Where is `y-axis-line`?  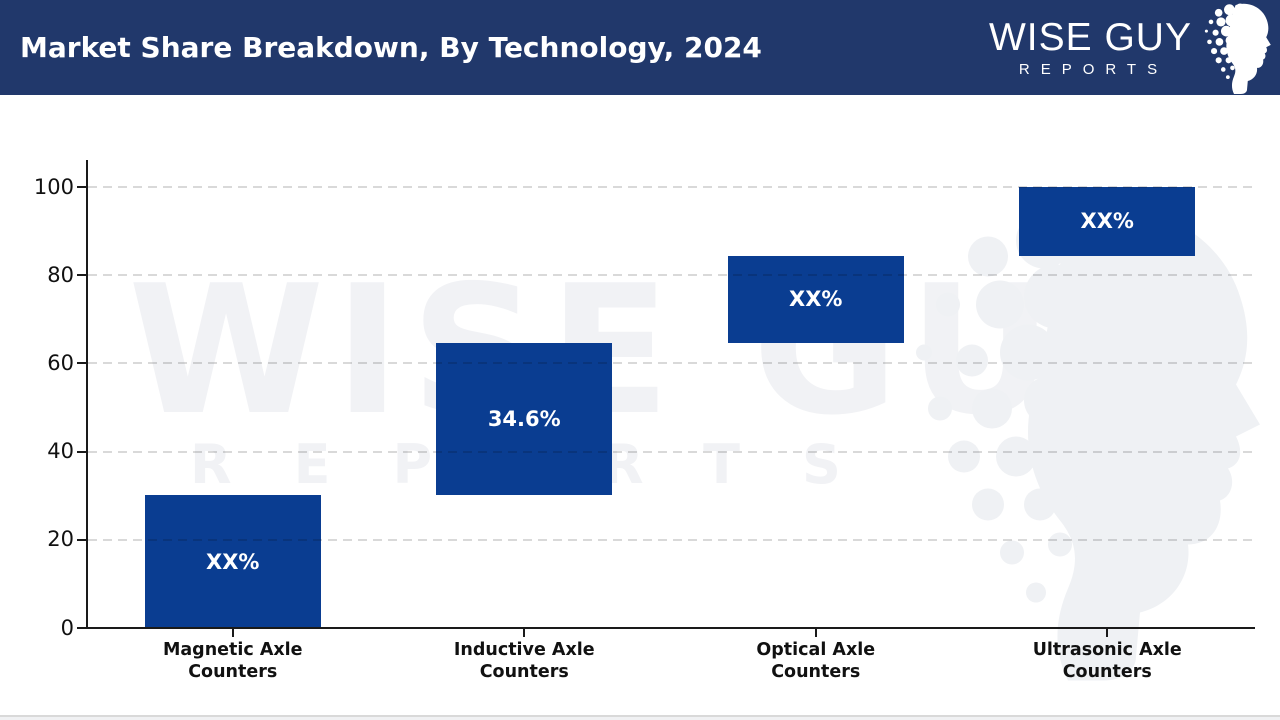
y-axis-line is located at coordinates (87, 394).